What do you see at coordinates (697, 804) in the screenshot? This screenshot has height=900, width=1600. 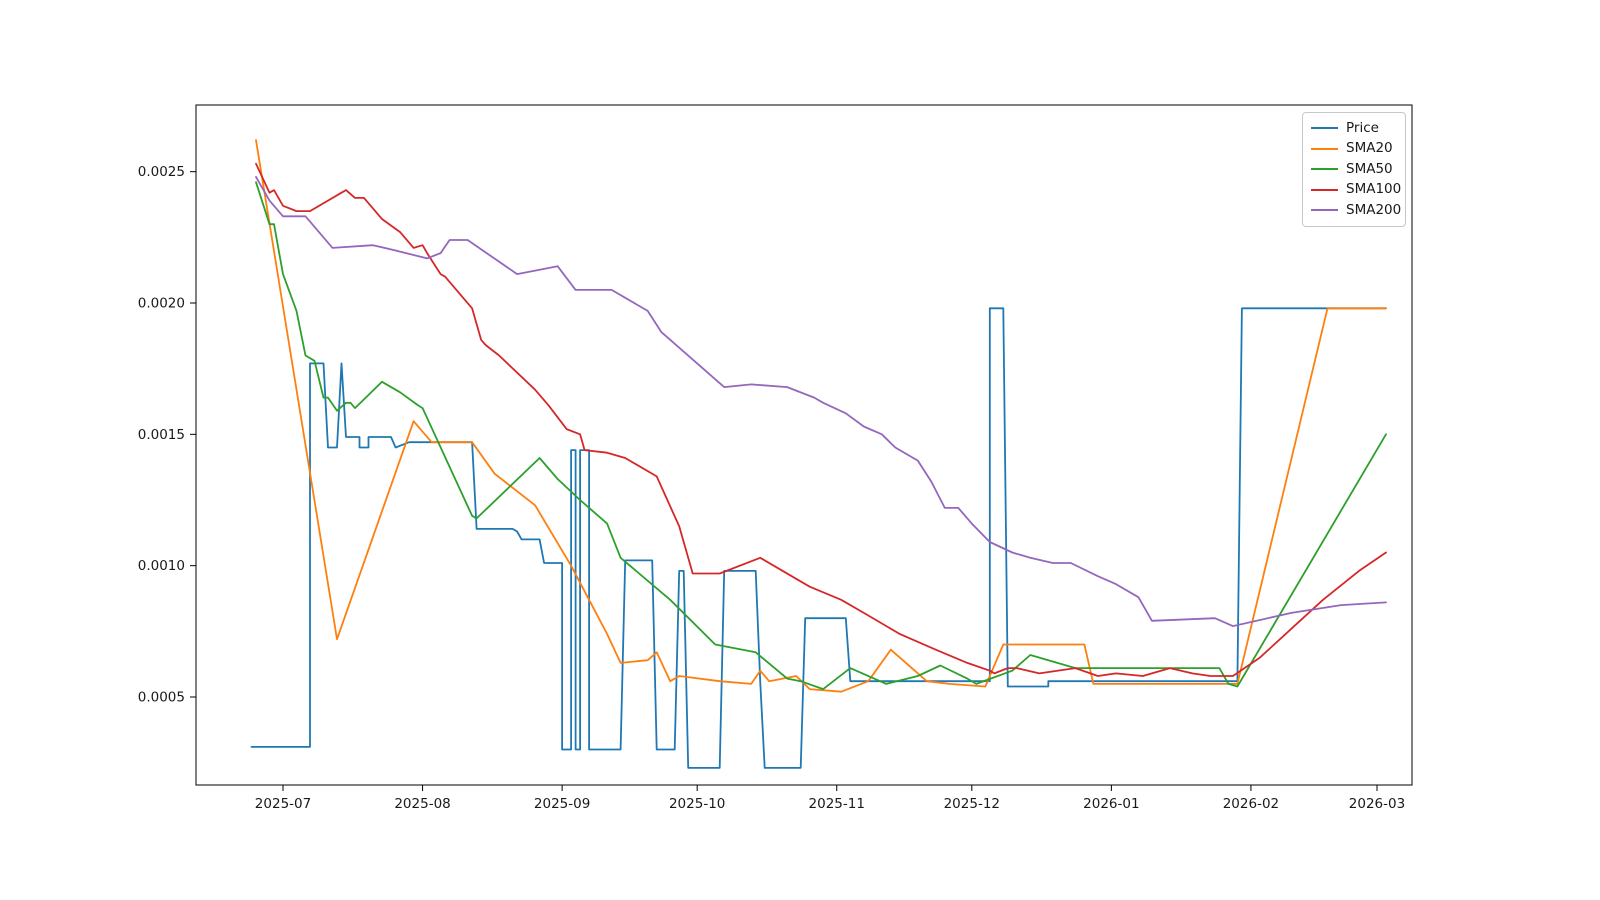 I see `x-tick-label: 2025-10` at bounding box center [697, 804].